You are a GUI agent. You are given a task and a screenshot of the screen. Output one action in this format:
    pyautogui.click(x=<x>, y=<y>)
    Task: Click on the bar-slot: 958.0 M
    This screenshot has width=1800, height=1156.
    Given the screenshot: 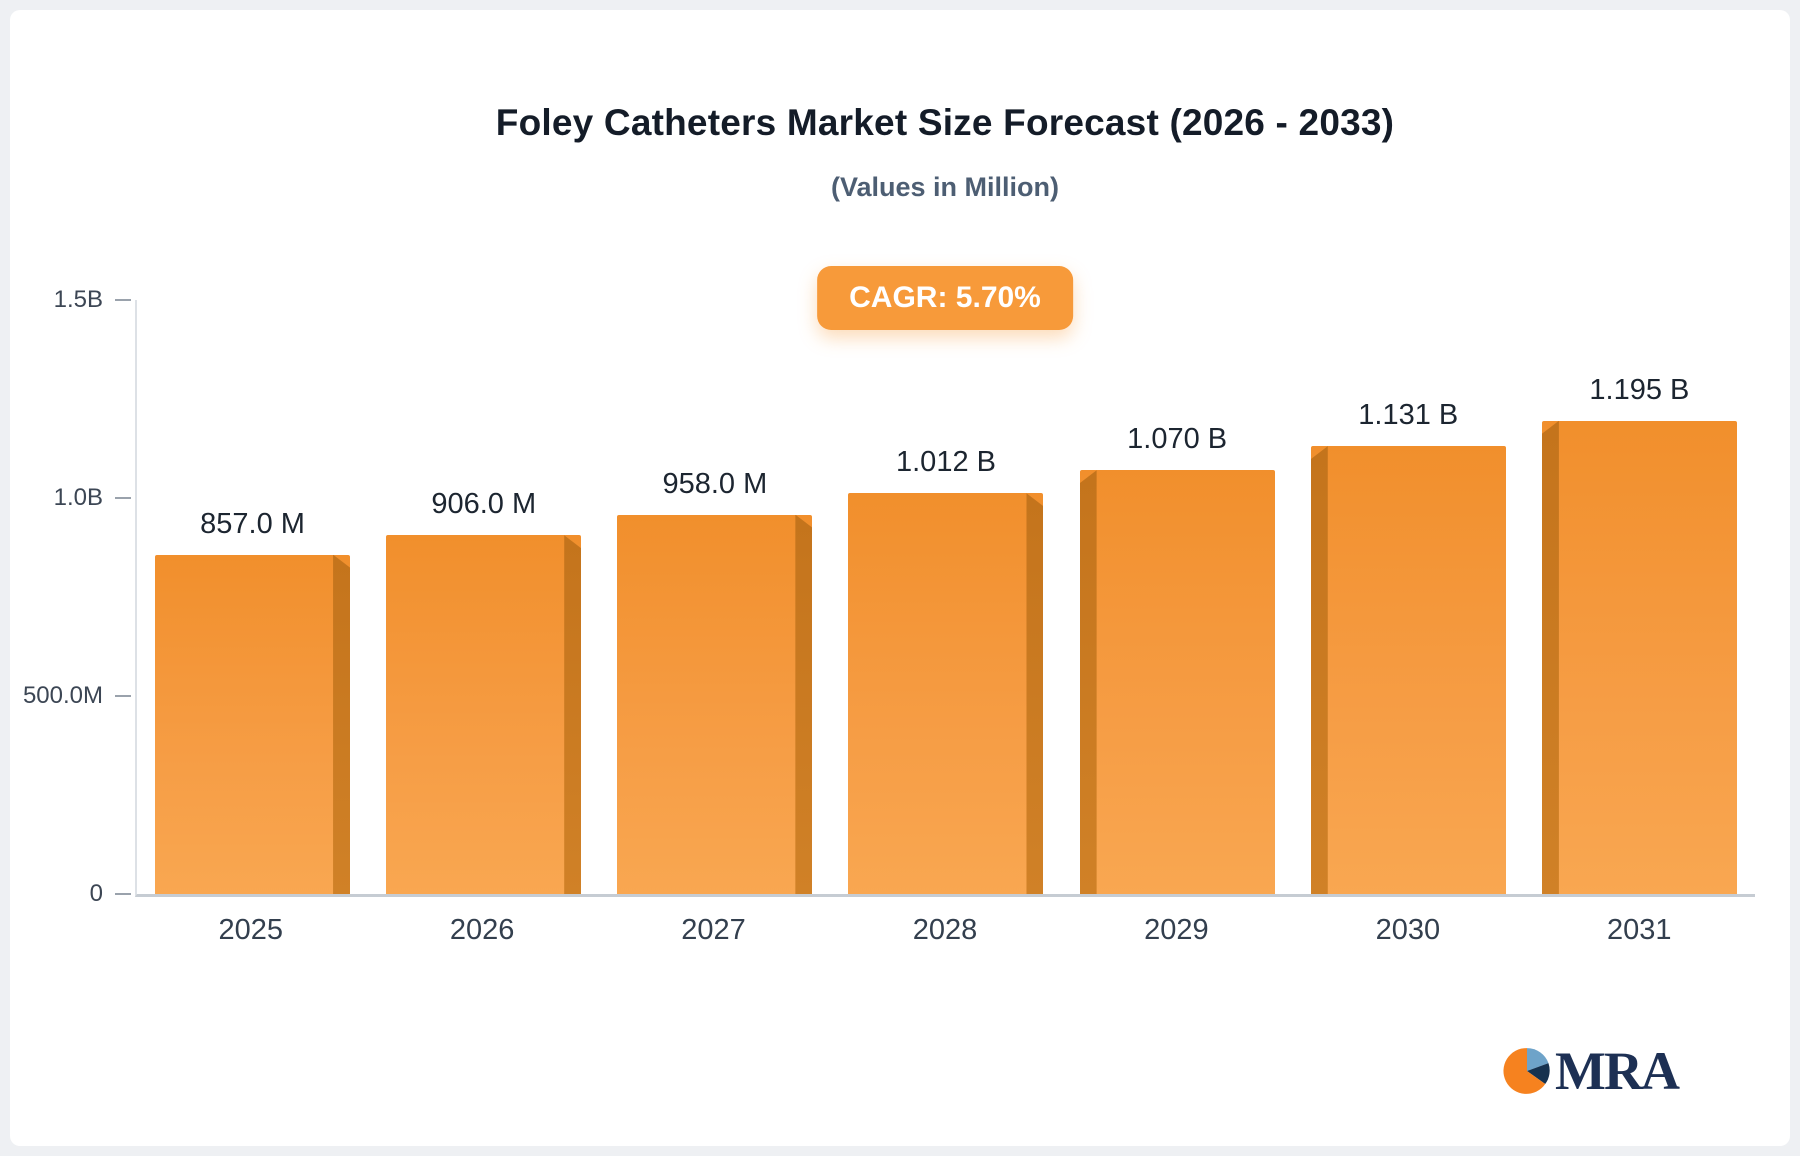 What is the action you would take?
    pyautogui.click(x=714, y=597)
    